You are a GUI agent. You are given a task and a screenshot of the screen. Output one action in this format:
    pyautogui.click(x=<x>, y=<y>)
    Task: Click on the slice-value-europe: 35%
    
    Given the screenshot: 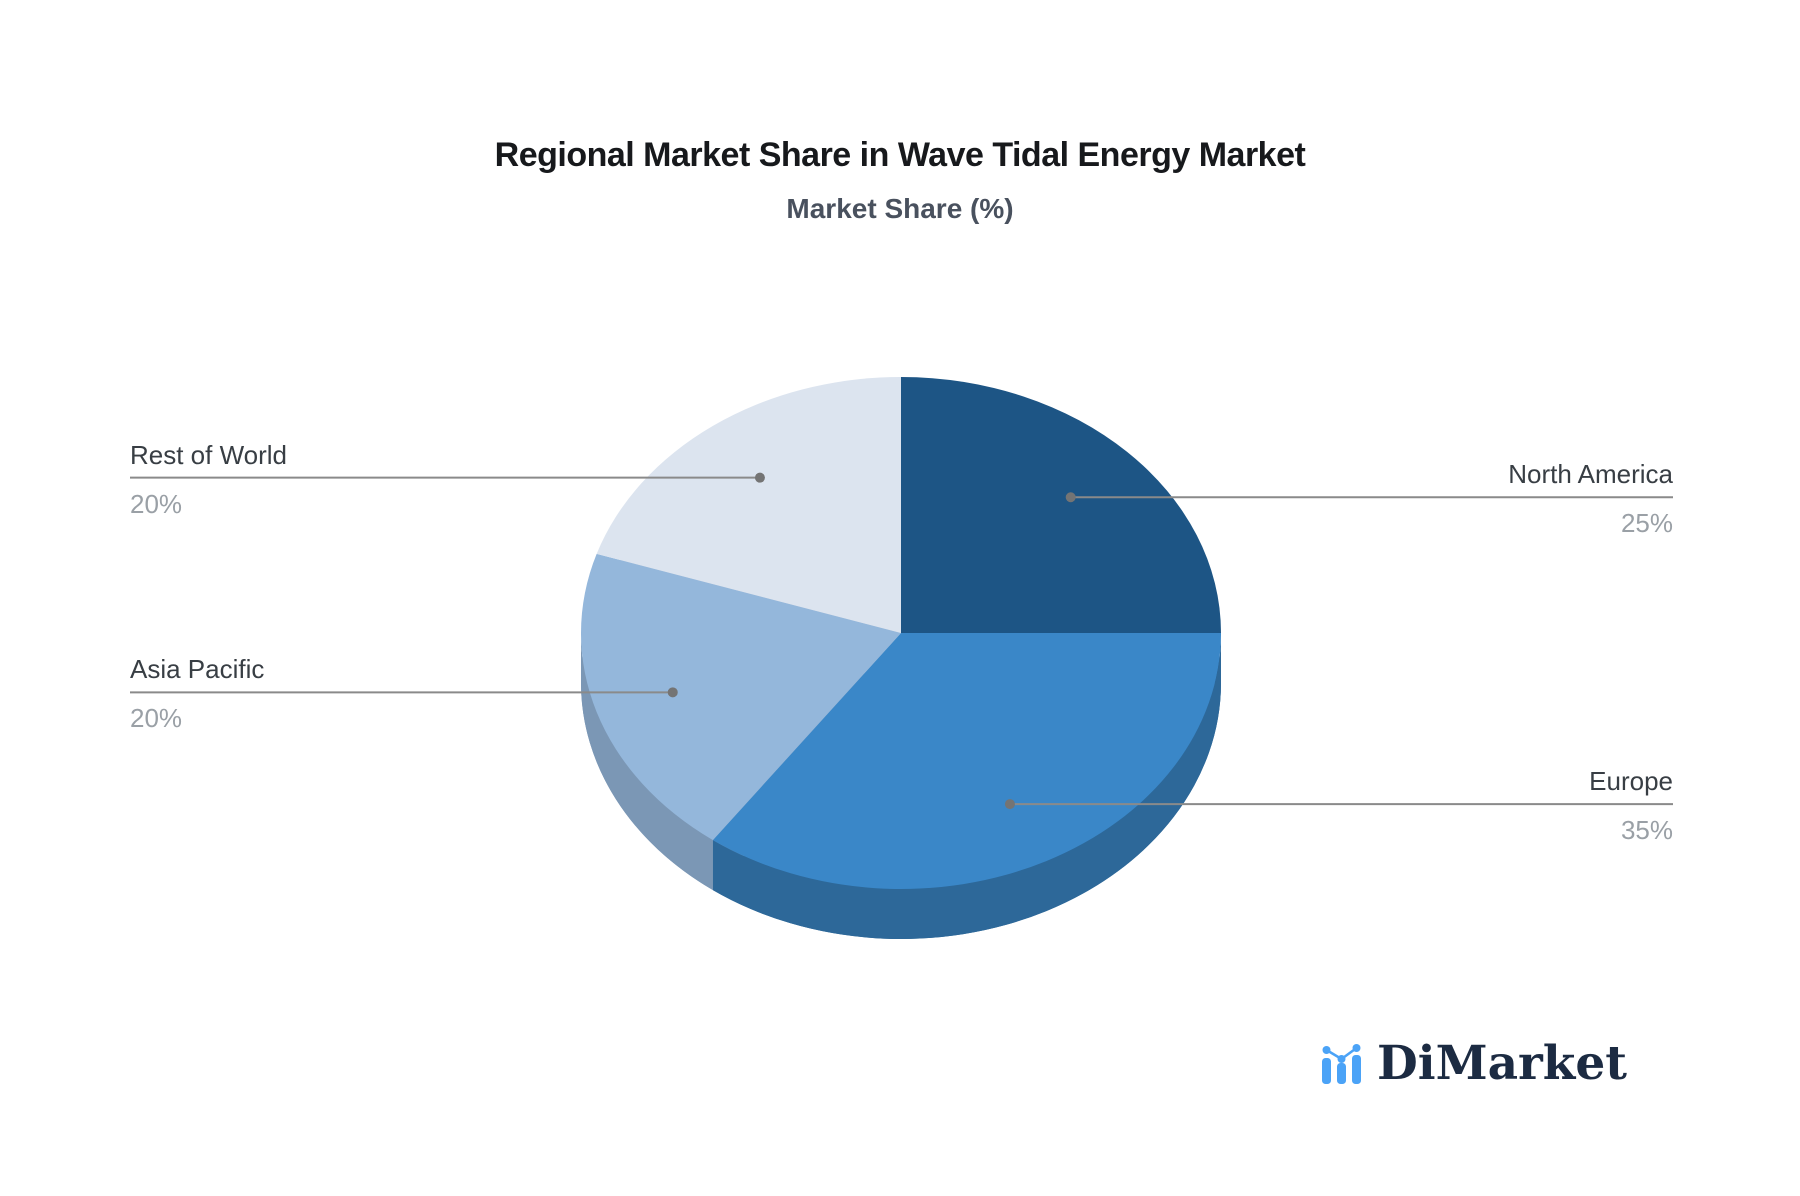 What is the action you would take?
    pyautogui.click(x=1646, y=830)
    